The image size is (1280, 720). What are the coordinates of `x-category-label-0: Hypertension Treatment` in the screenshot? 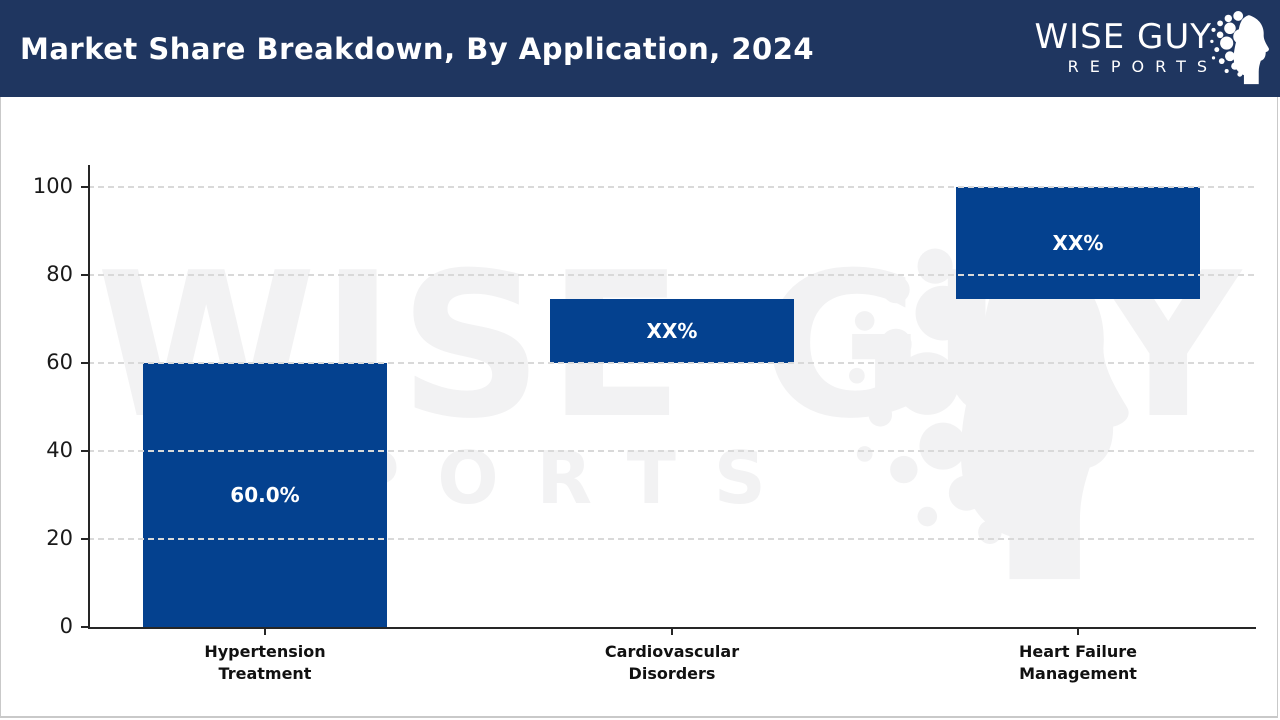 It's located at (265, 662).